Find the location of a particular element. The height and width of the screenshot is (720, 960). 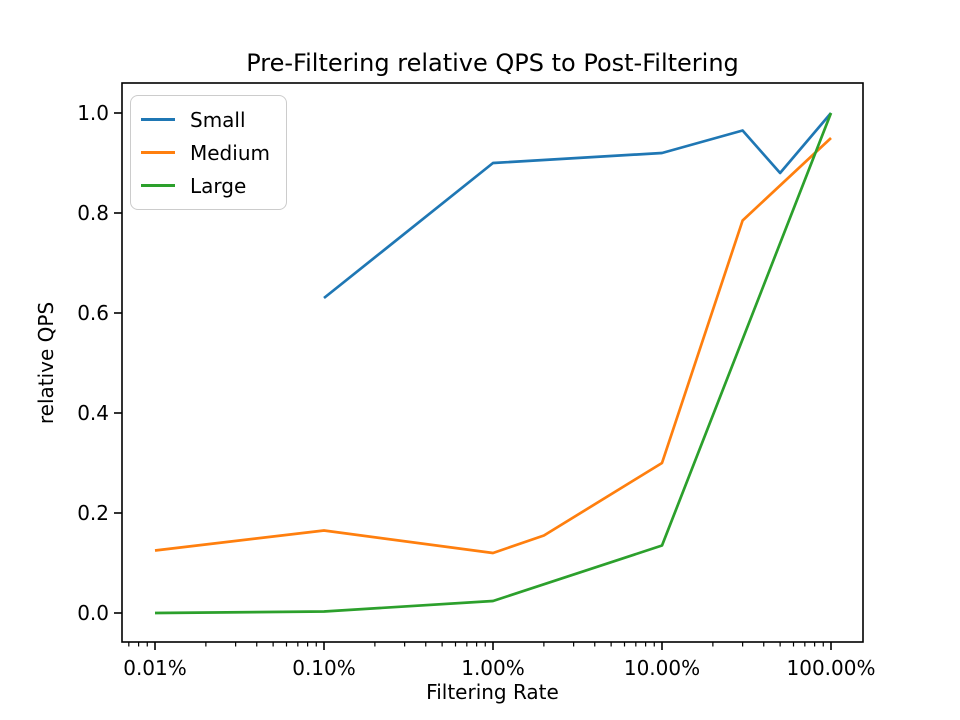

legend-entry-large: Large is located at coordinates (205, 185).